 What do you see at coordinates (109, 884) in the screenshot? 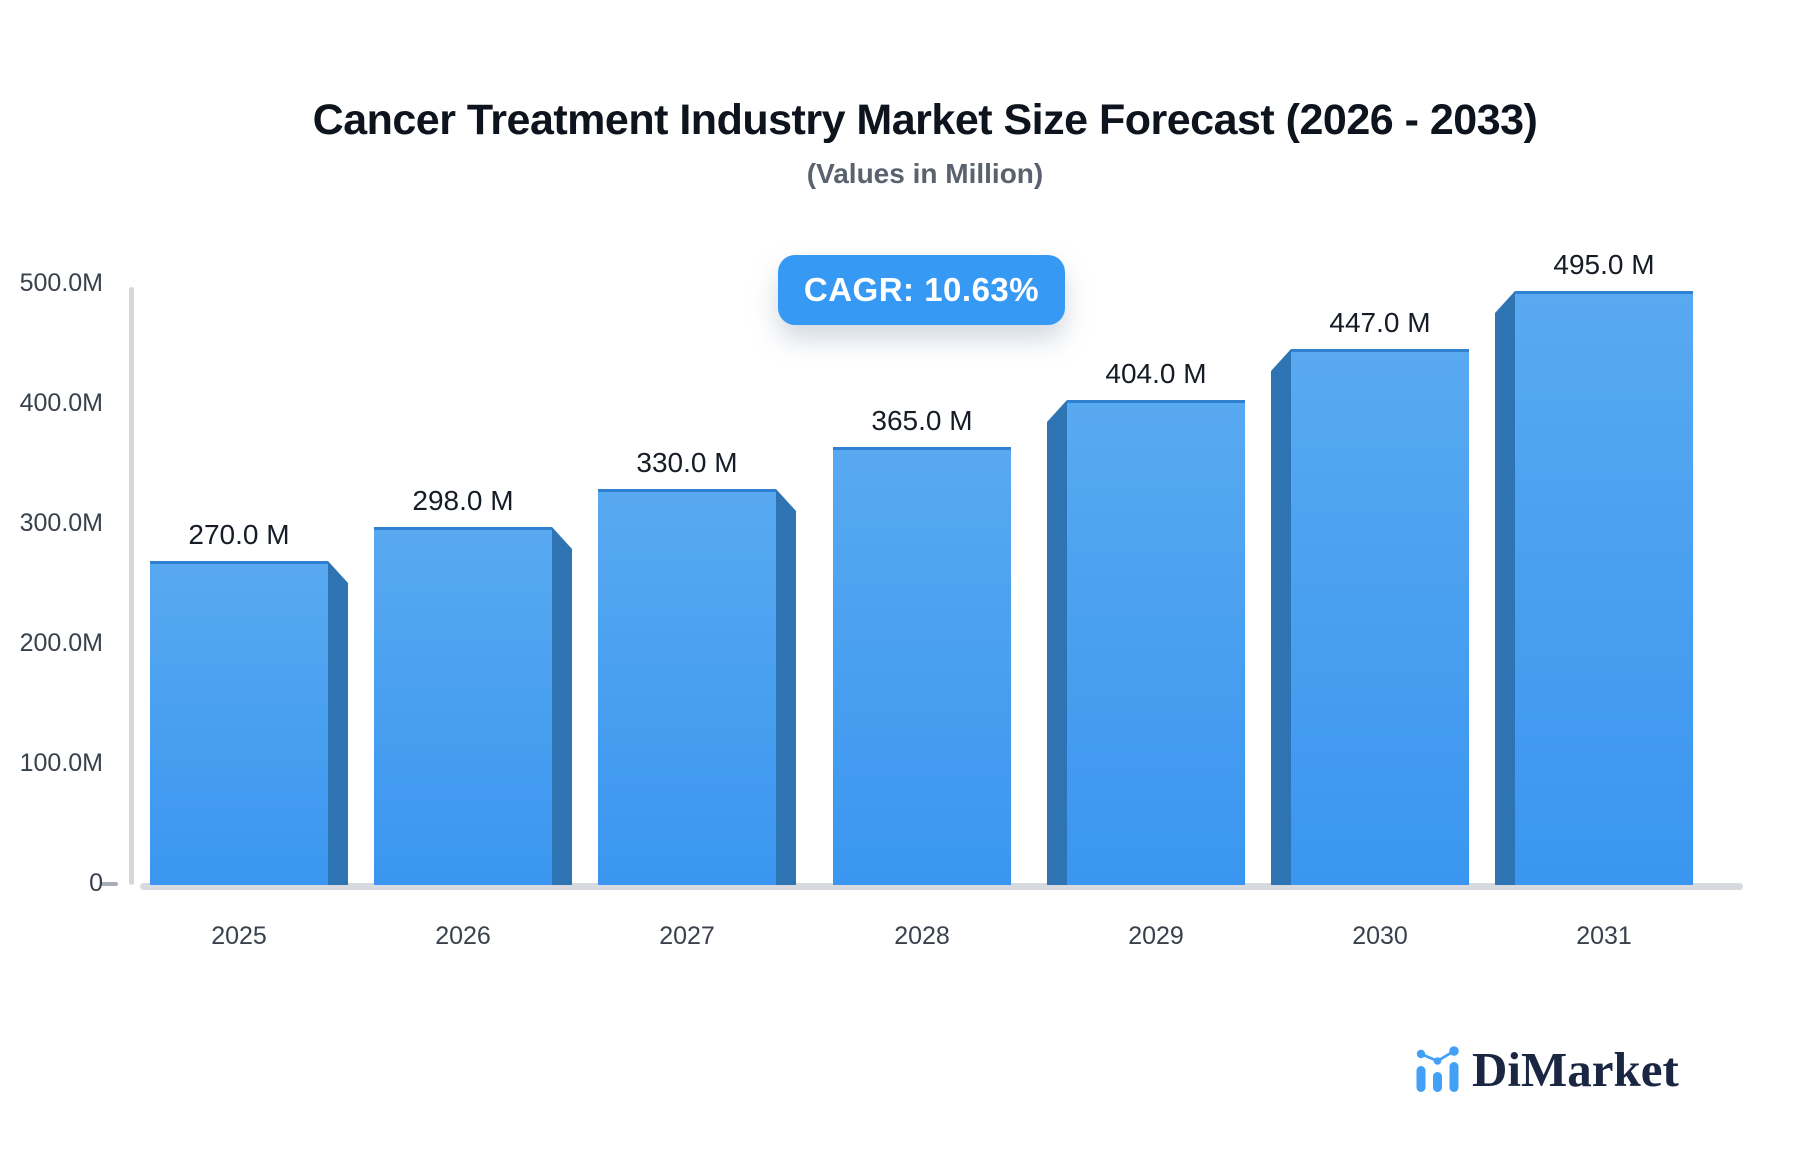
I see `zero-tick-mark` at bounding box center [109, 884].